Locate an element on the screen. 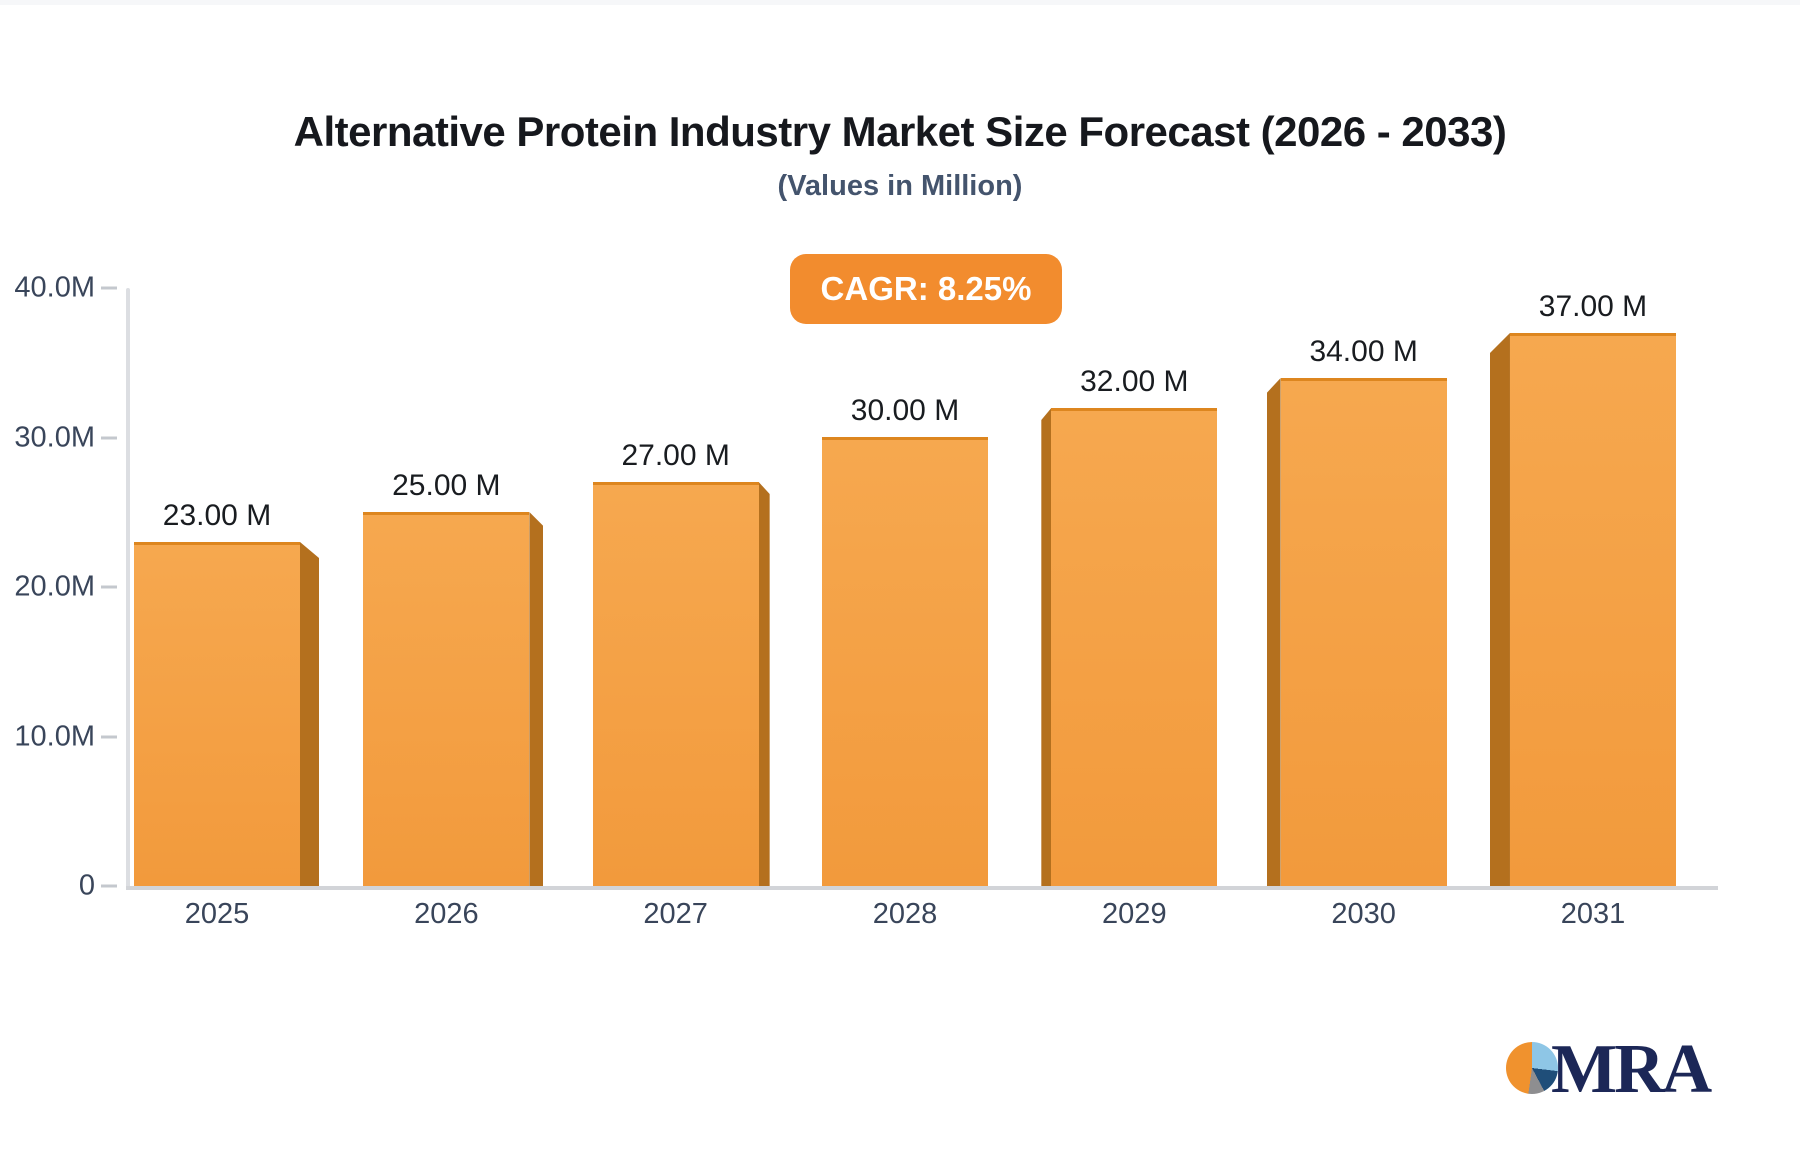  x-axis-label: 2025 is located at coordinates (217, 914).